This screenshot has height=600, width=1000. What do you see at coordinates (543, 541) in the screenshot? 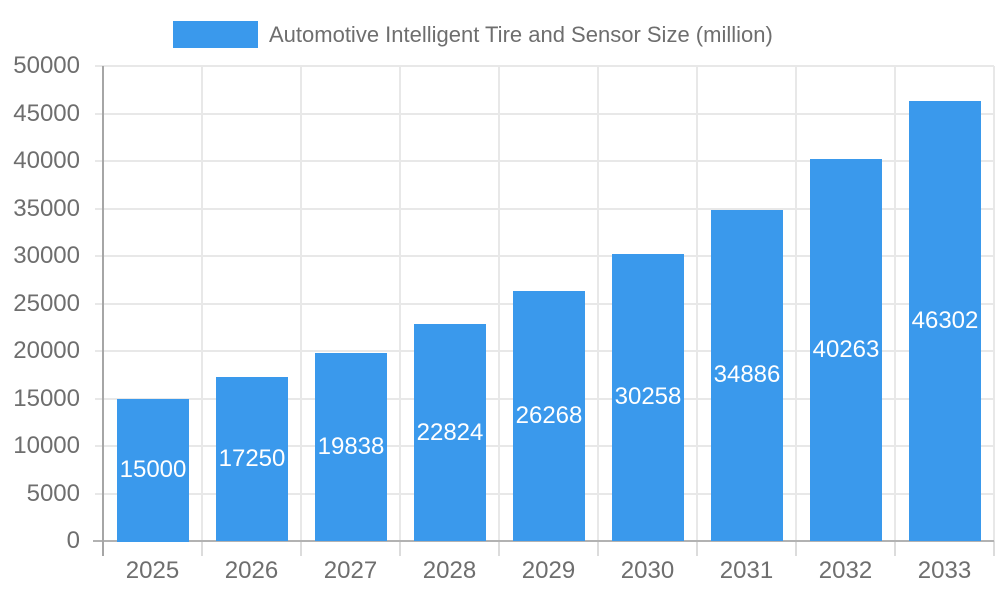
I see `x-axis-line` at bounding box center [543, 541].